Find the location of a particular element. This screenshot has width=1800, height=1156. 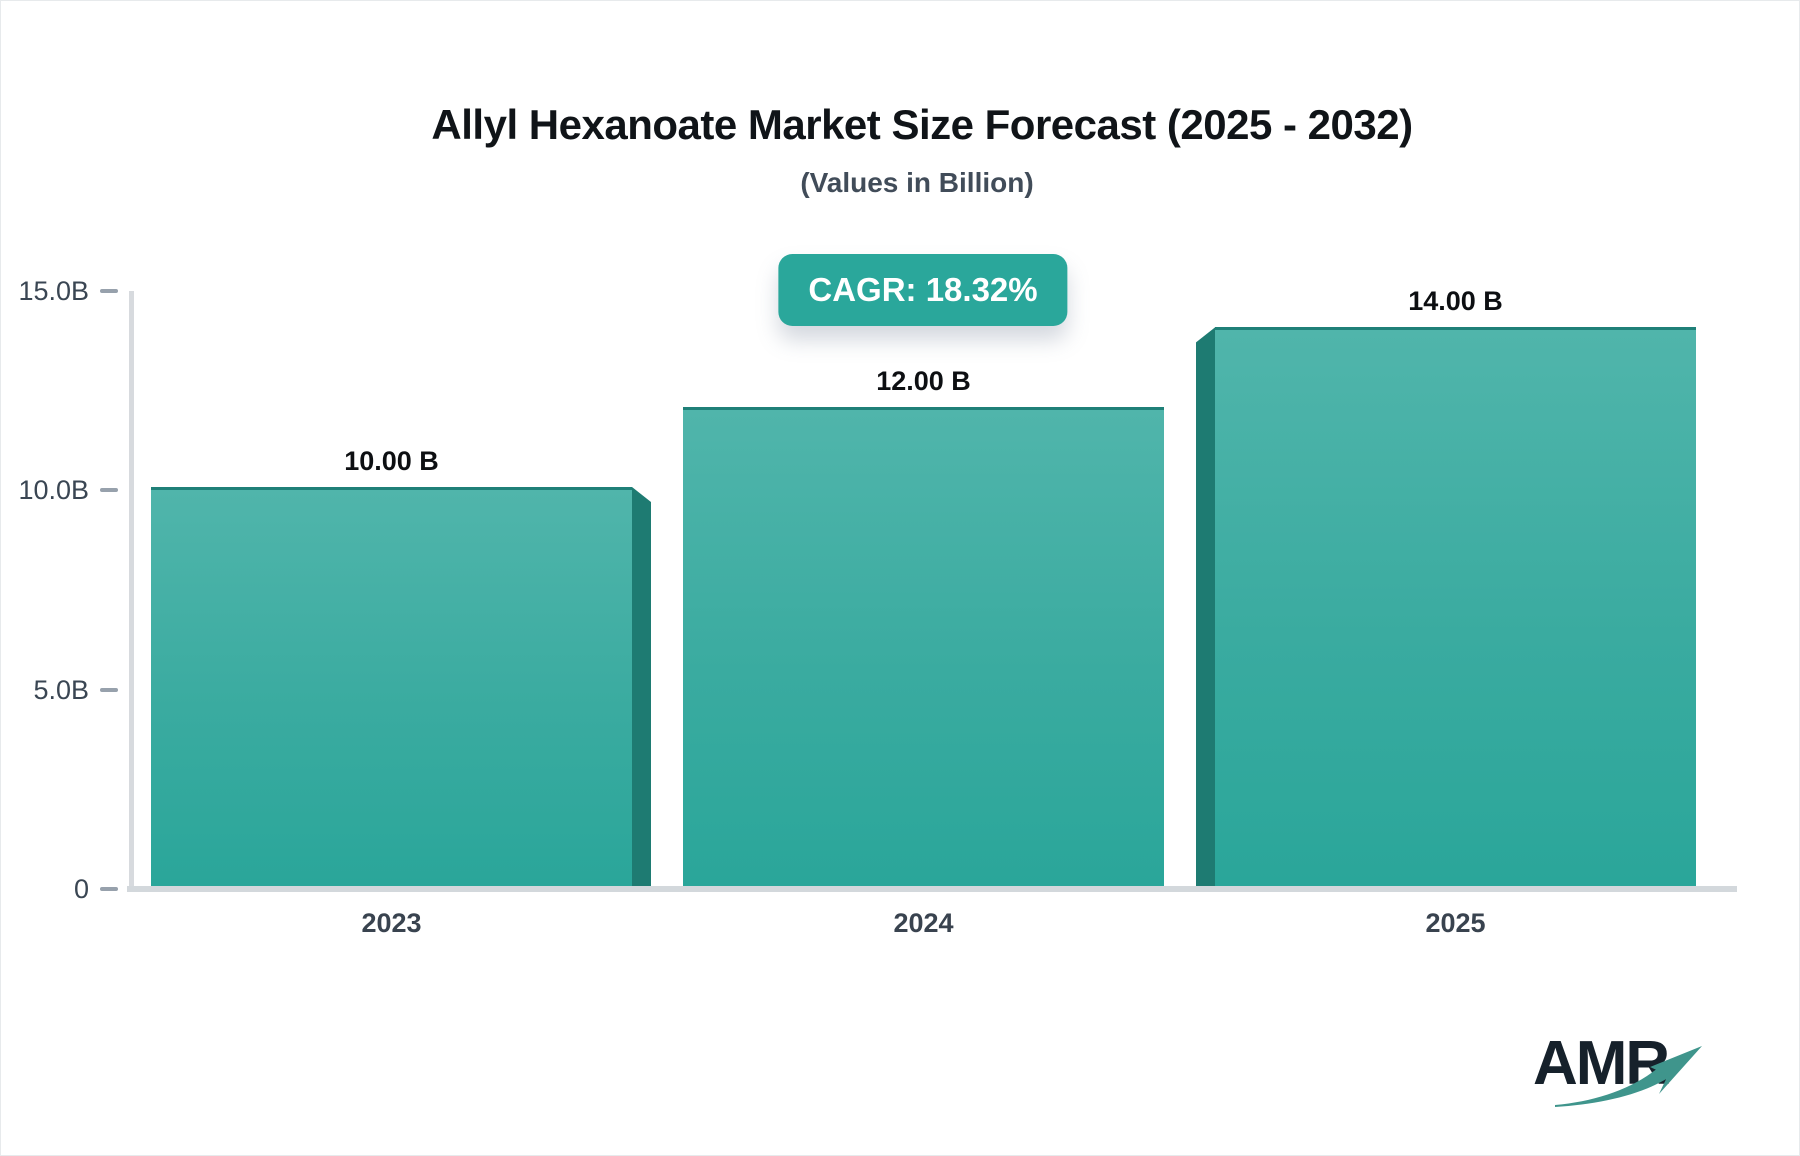

bar-2023 is located at coordinates (391, 686).